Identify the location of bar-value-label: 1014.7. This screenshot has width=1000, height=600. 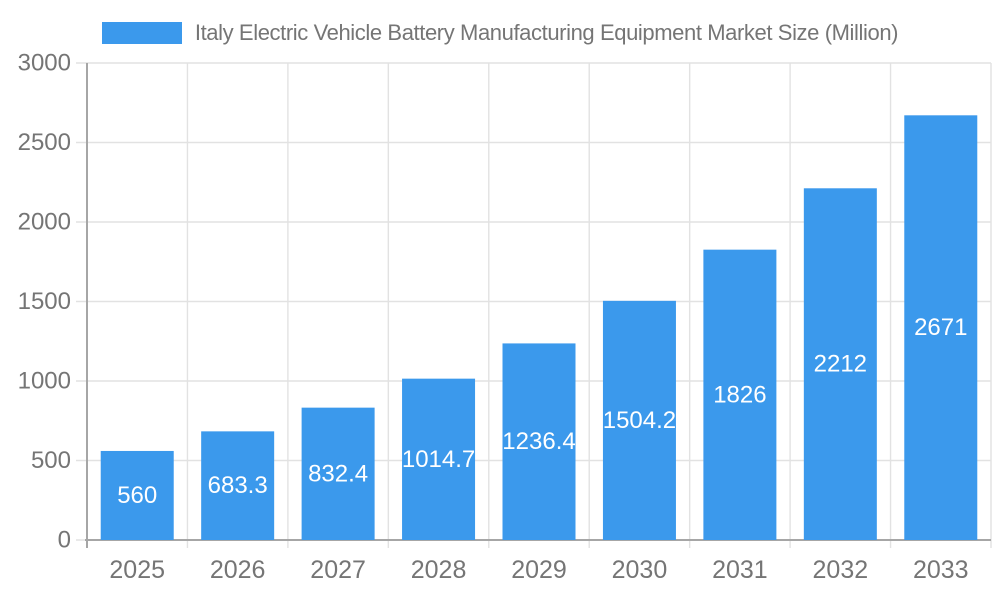
(438, 459).